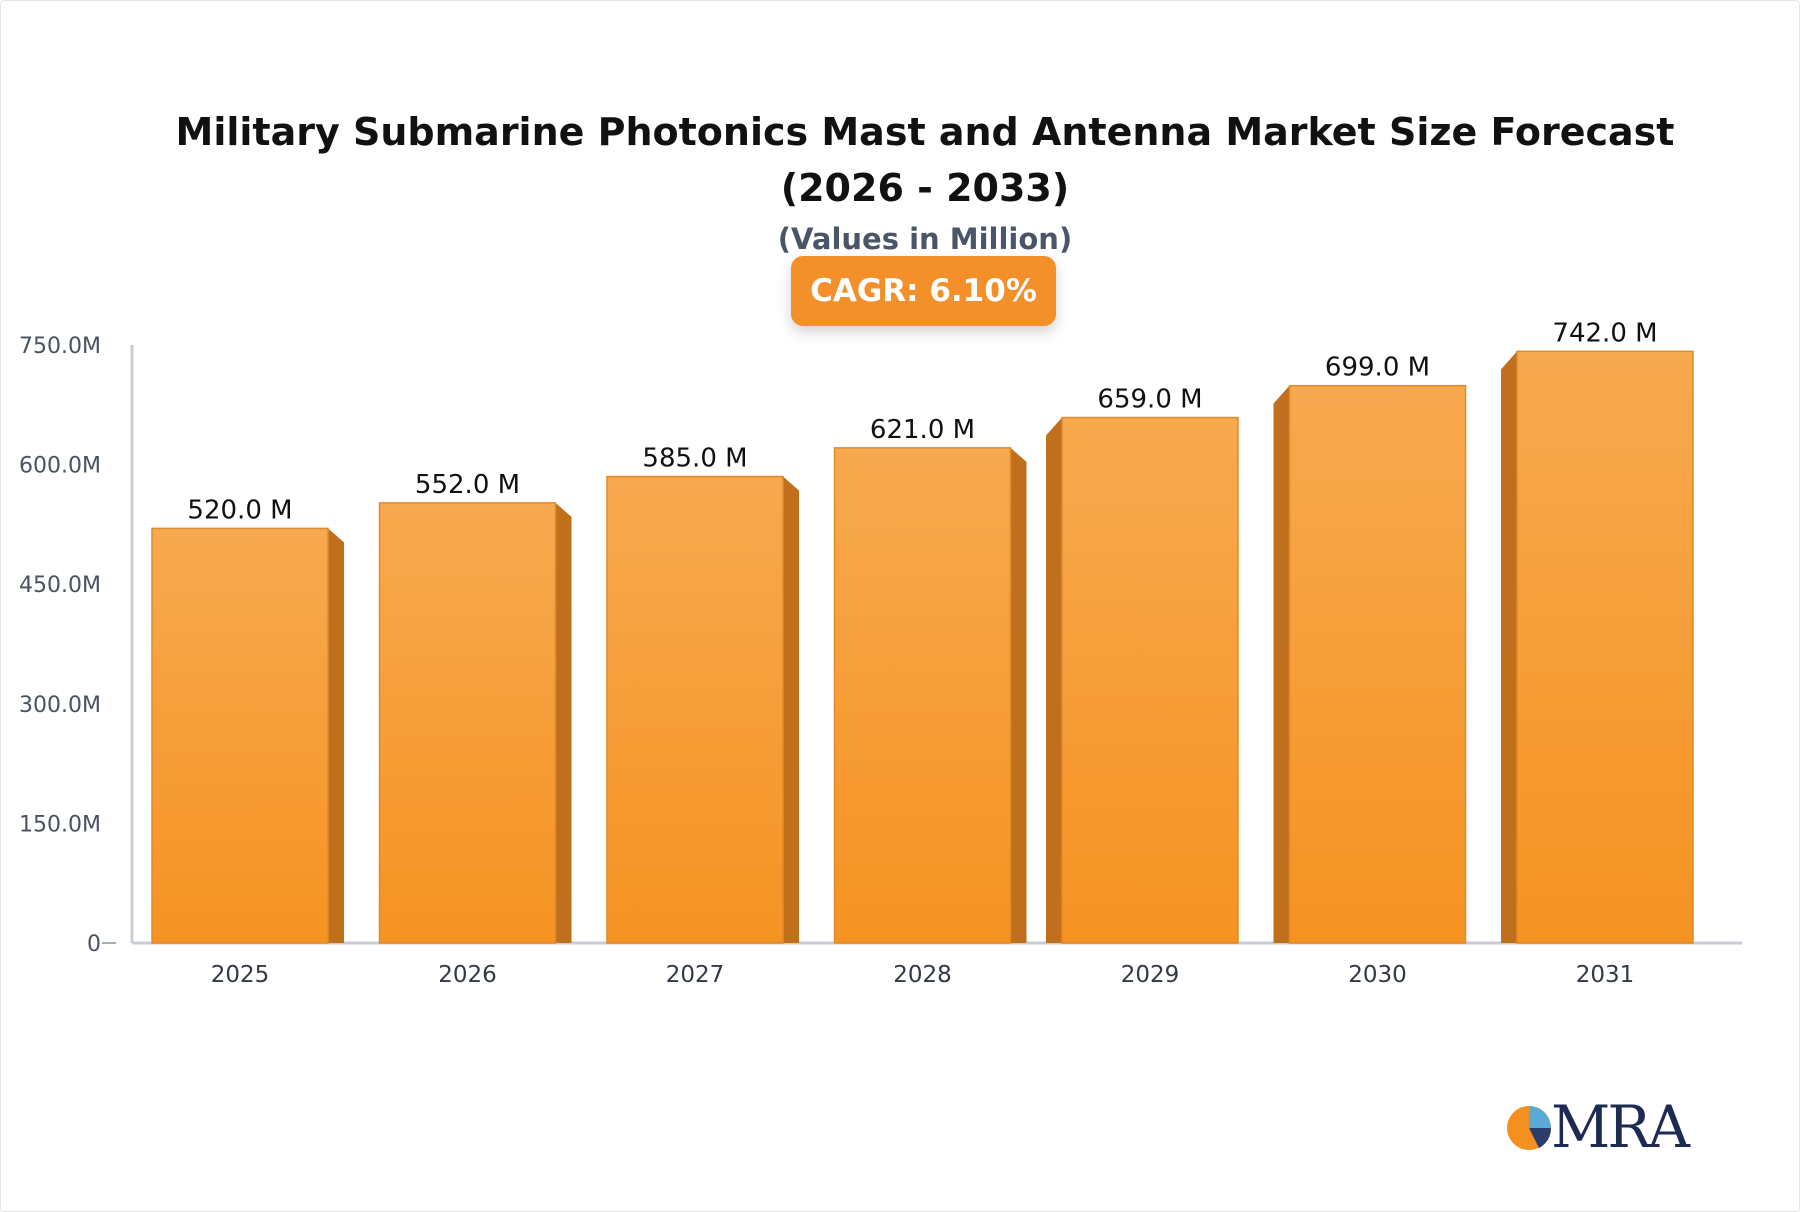 This screenshot has height=1212, width=1800. What do you see at coordinates (1605, 975) in the screenshot?
I see `x-tick-label: 2031` at bounding box center [1605, 975].